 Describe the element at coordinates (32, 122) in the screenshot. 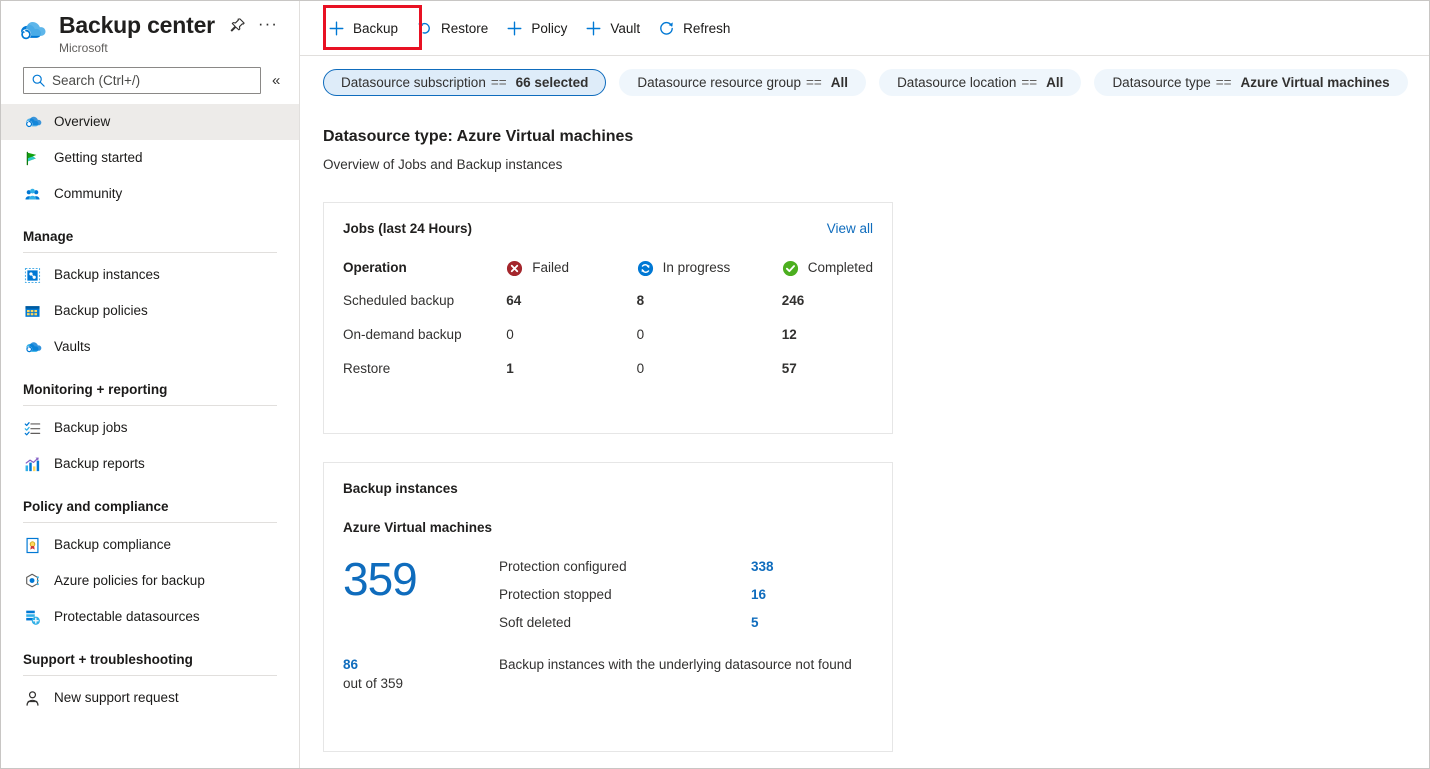

I see `backup-cloud-icon` at that location.